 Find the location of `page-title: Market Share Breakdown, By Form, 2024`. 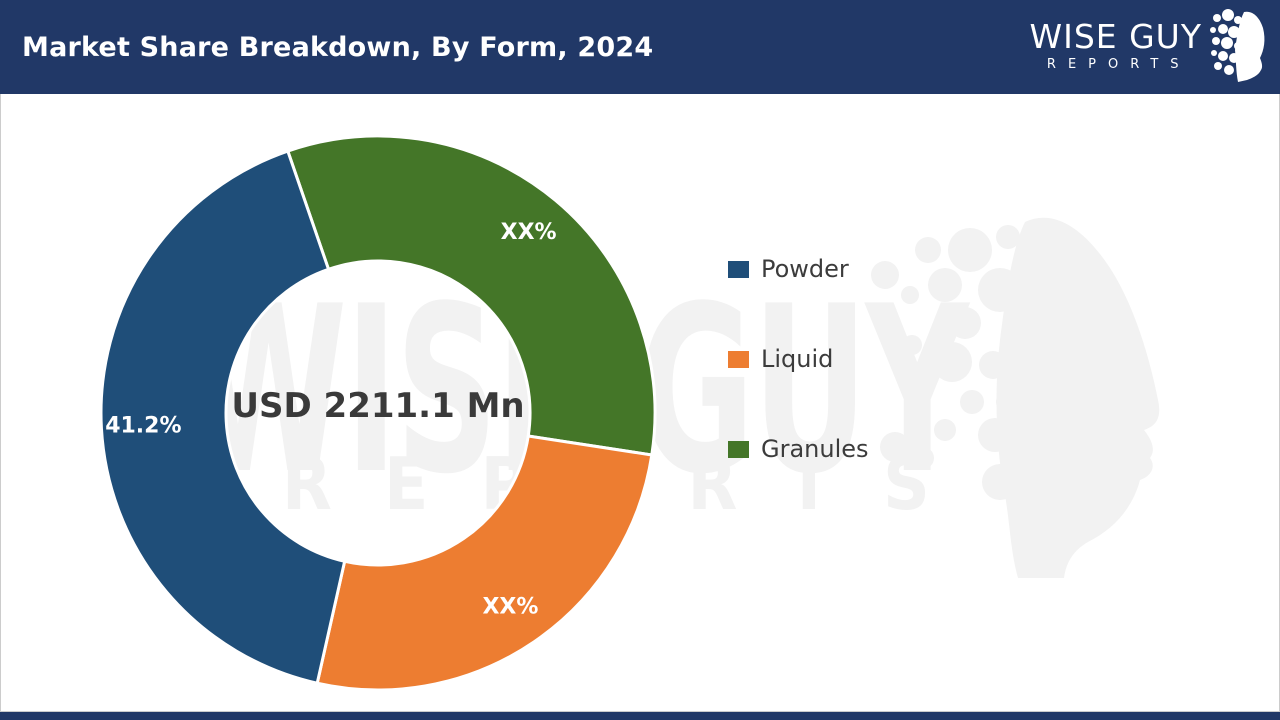

page-title: Market Share Breakdown, By Form, 2024 is located at coordinates (338, 47).